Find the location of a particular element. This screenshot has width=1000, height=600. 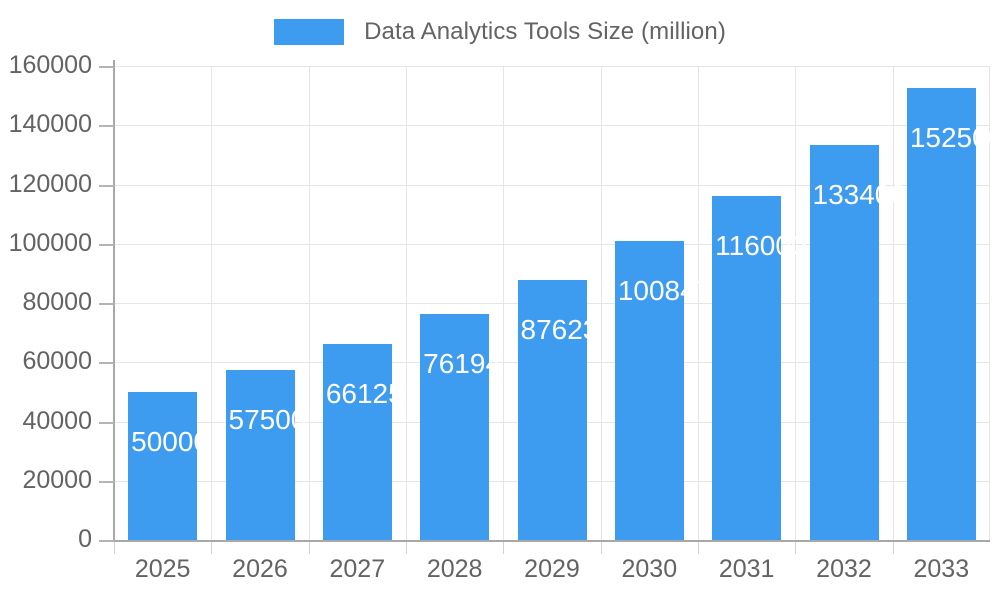

x-axis-tick-label: 2026 is located at coordinates (260, 569).